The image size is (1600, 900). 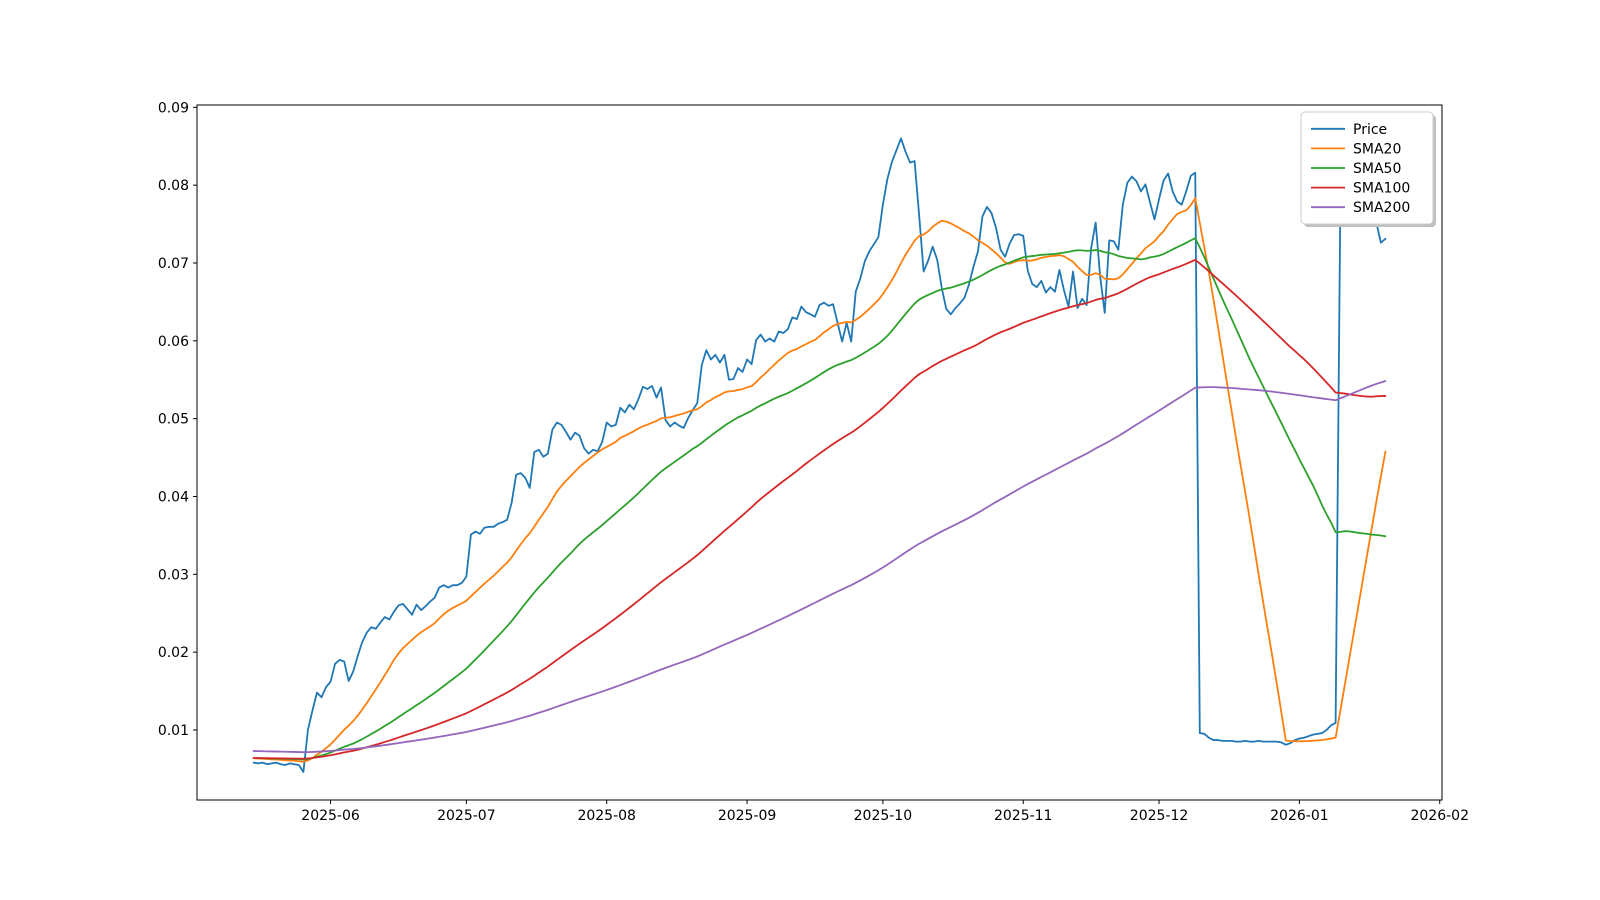 I want to click on x-tick-label: 2026-02, so click(x=1439, y=816).